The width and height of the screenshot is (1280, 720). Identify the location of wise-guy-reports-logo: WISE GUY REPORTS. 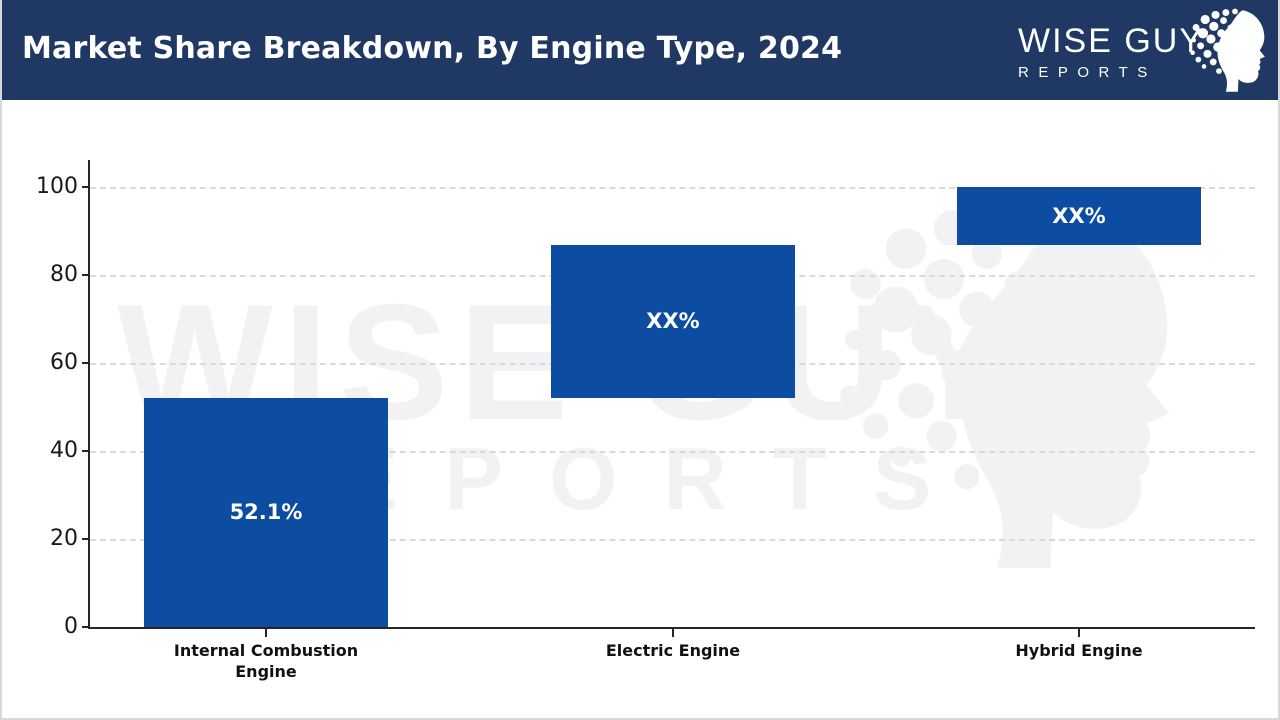
(1143, 51).